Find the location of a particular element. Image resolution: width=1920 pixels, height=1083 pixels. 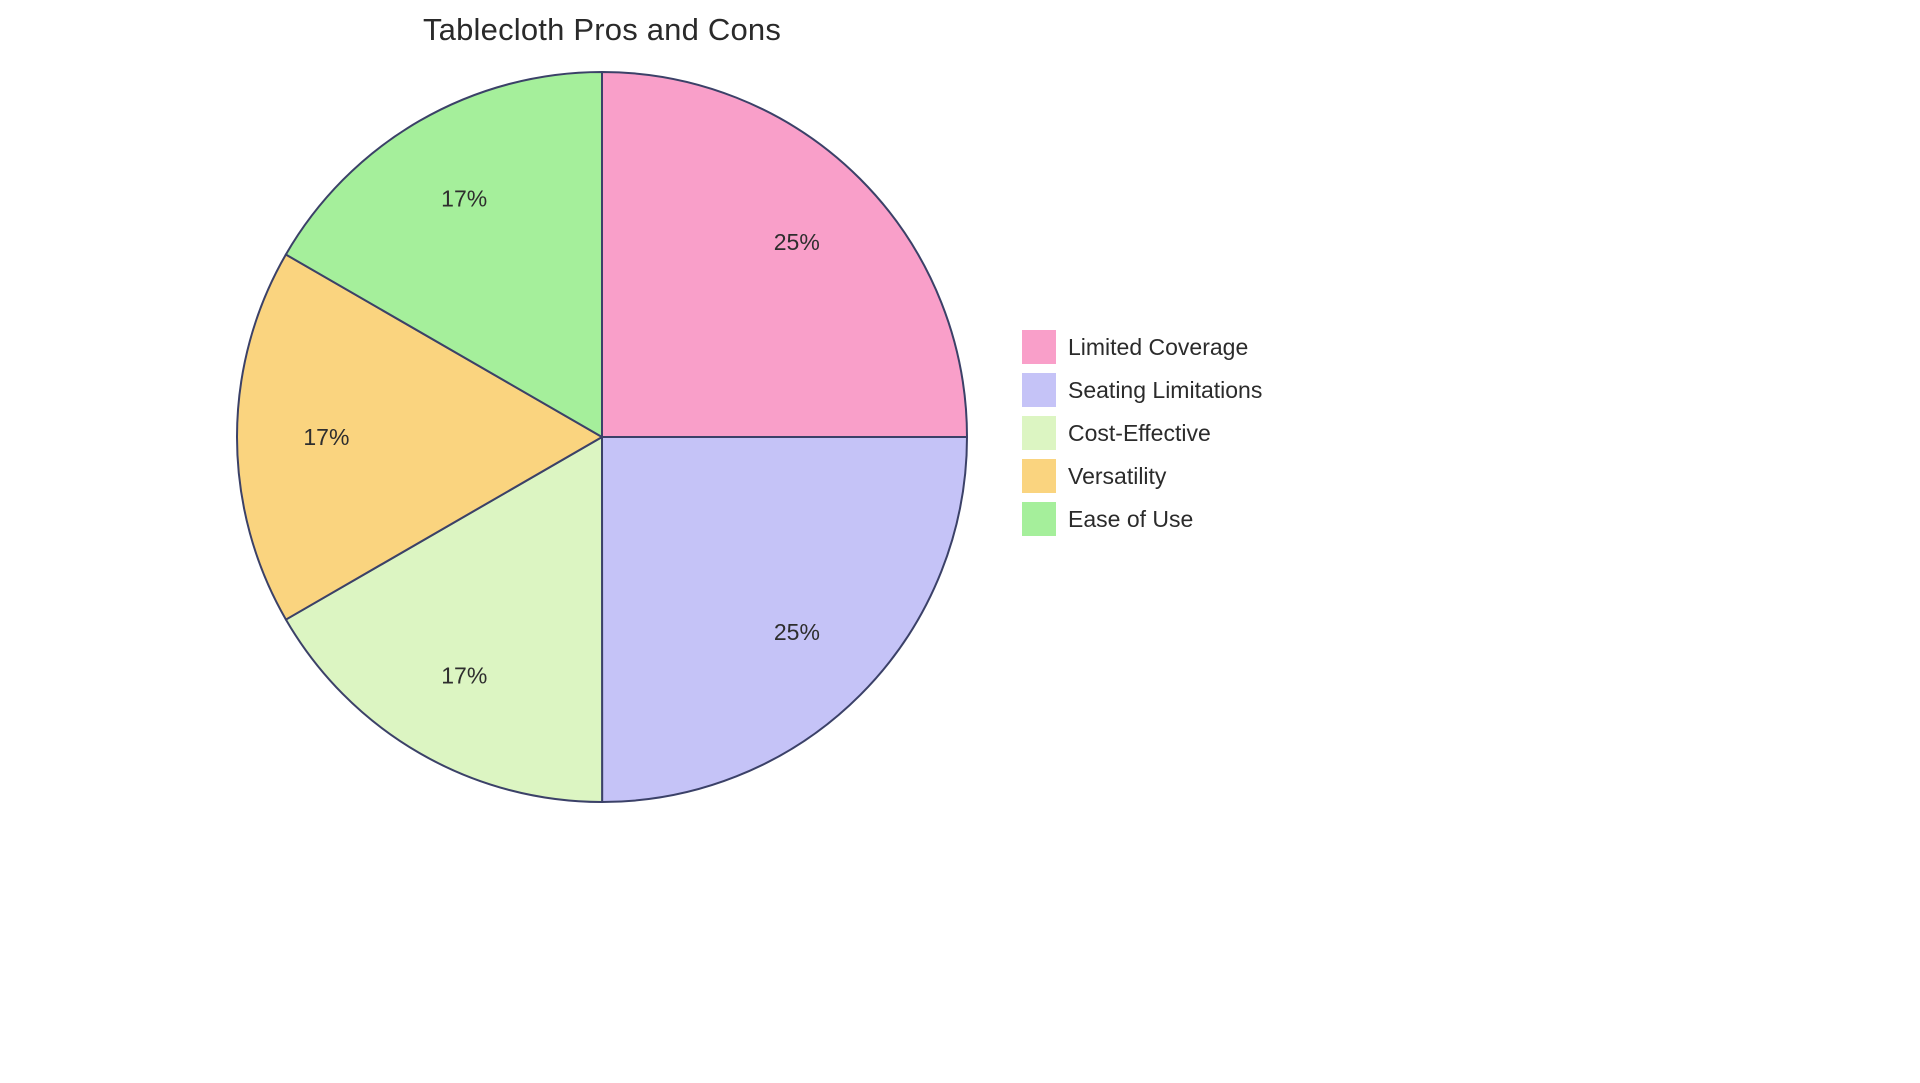

pie-slice-seating-limitations is located at coordinates (784, 619).